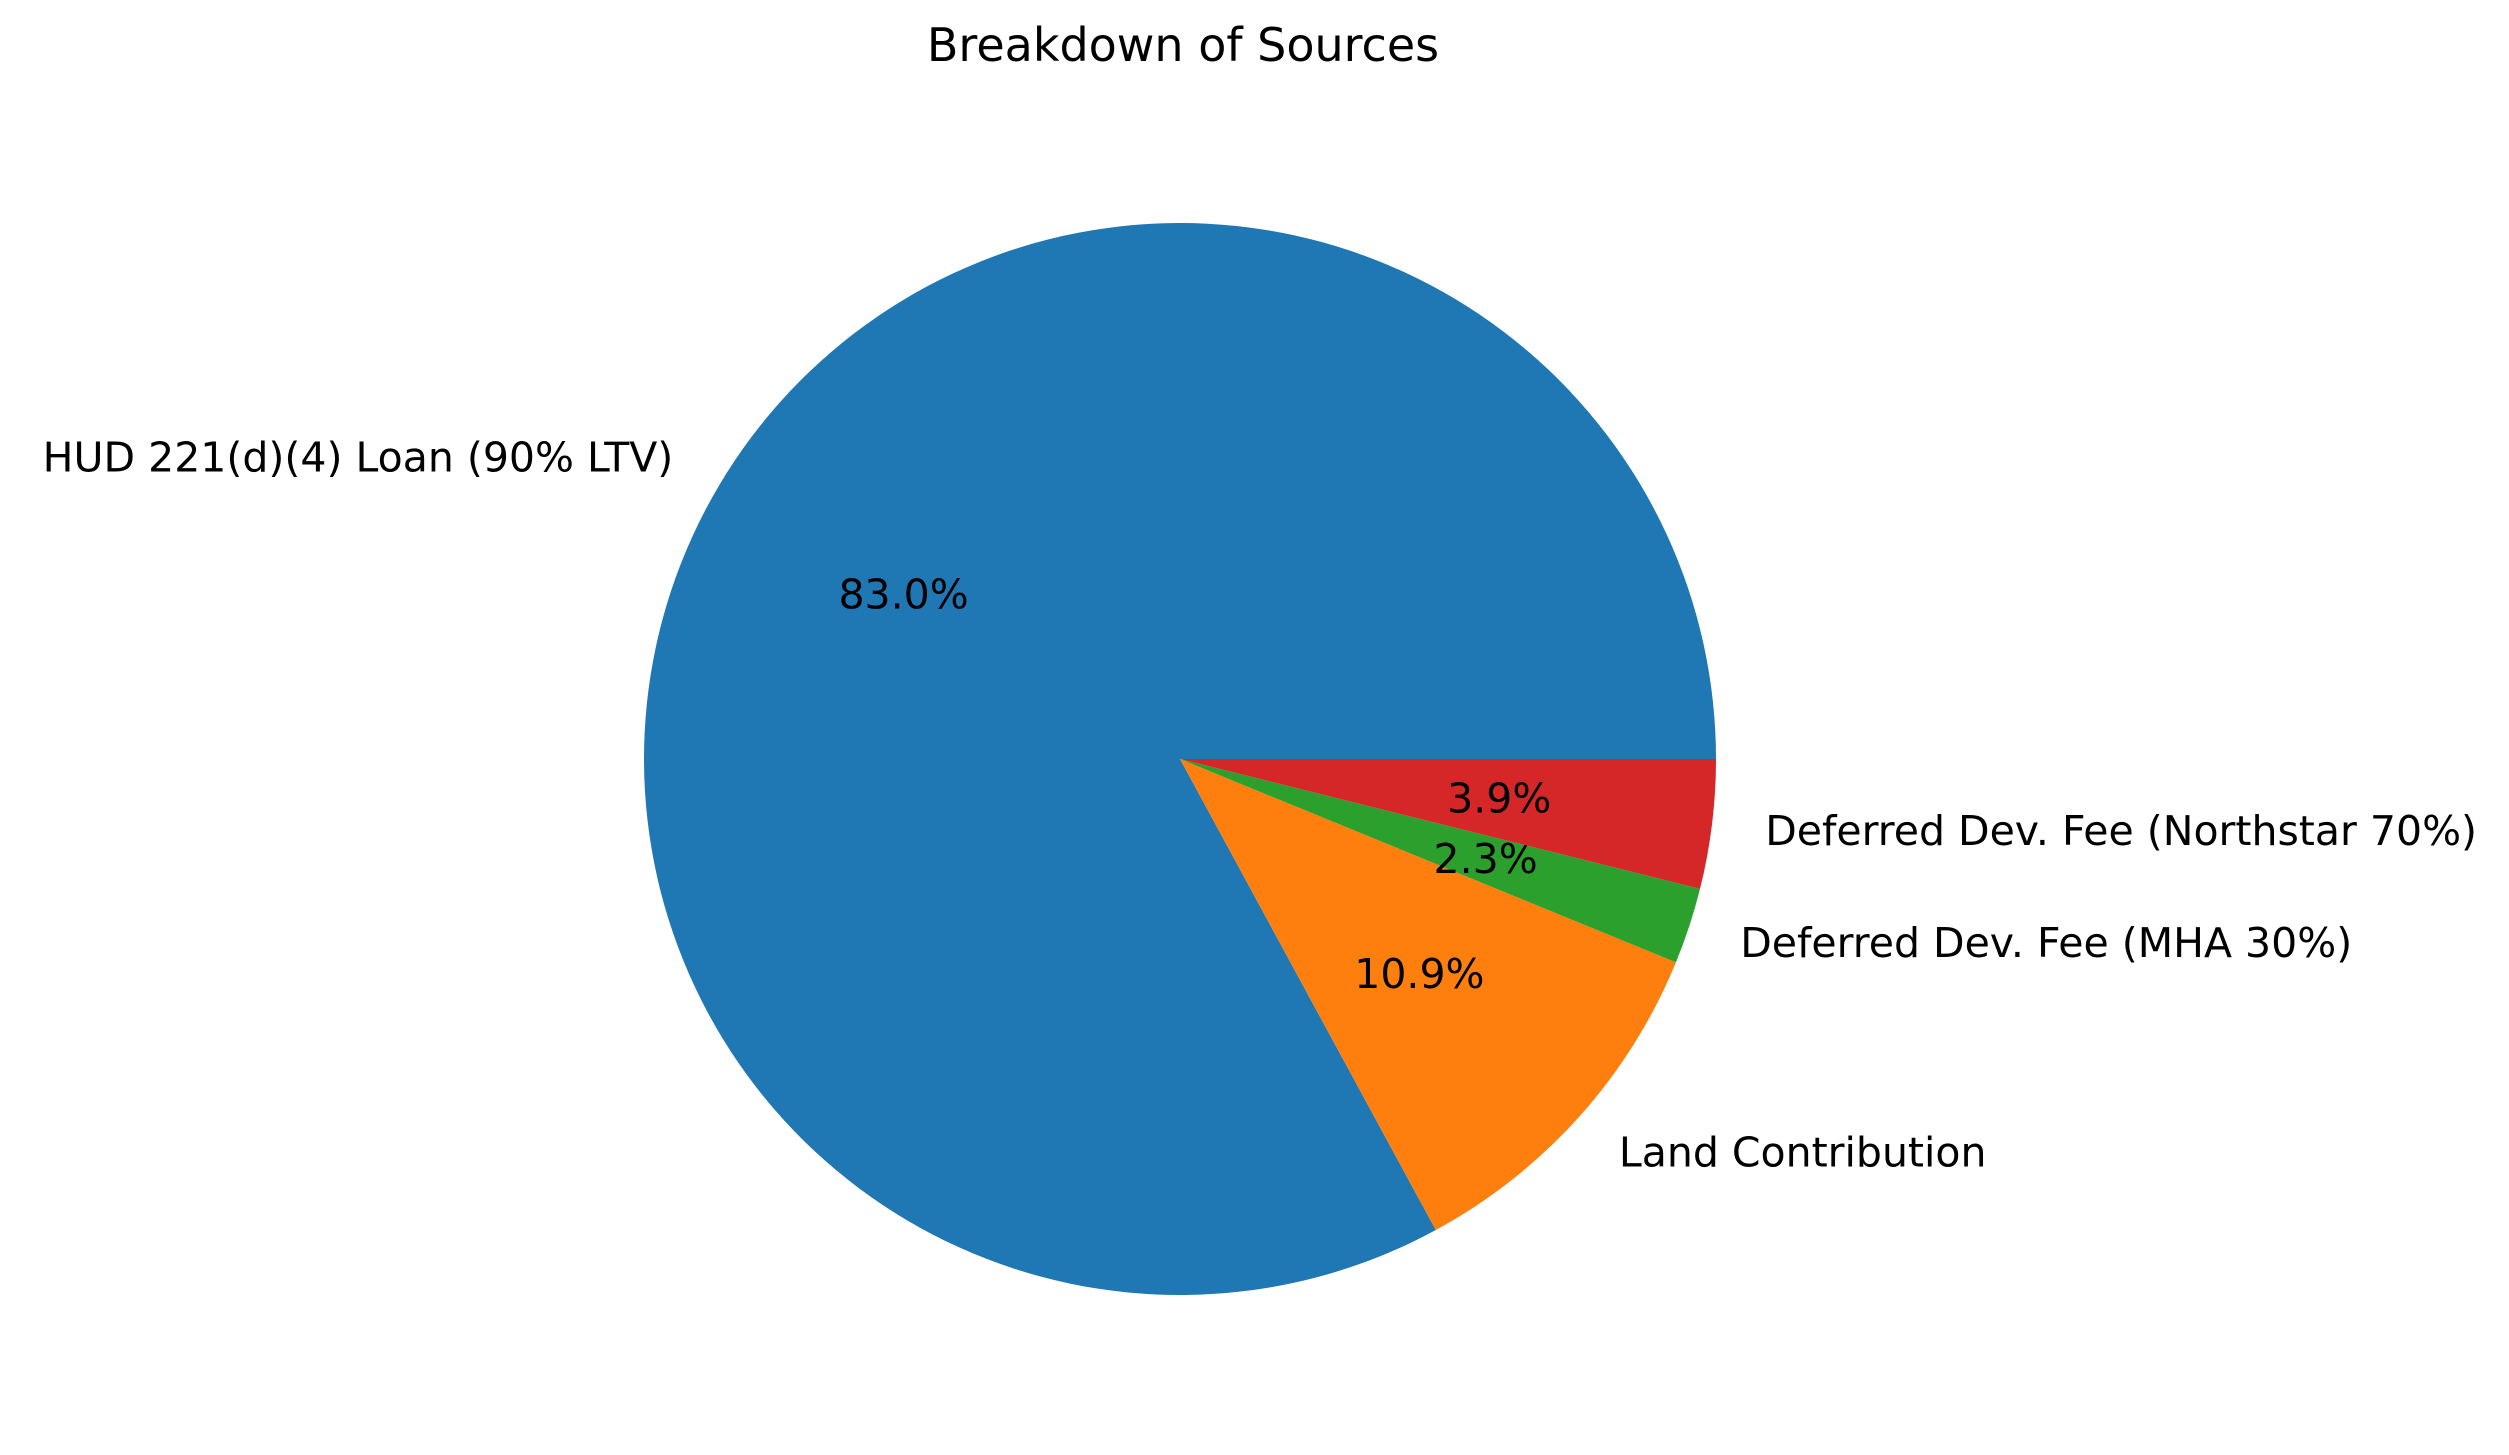 The height and width of the screenshot is (1455, 2509). What do you see at coordinates (358, 458) in the screenshot?
I see `slice-label-0: HUD 221(d)(4) Loan (90% LTV)` at bounding box center [358, 458].